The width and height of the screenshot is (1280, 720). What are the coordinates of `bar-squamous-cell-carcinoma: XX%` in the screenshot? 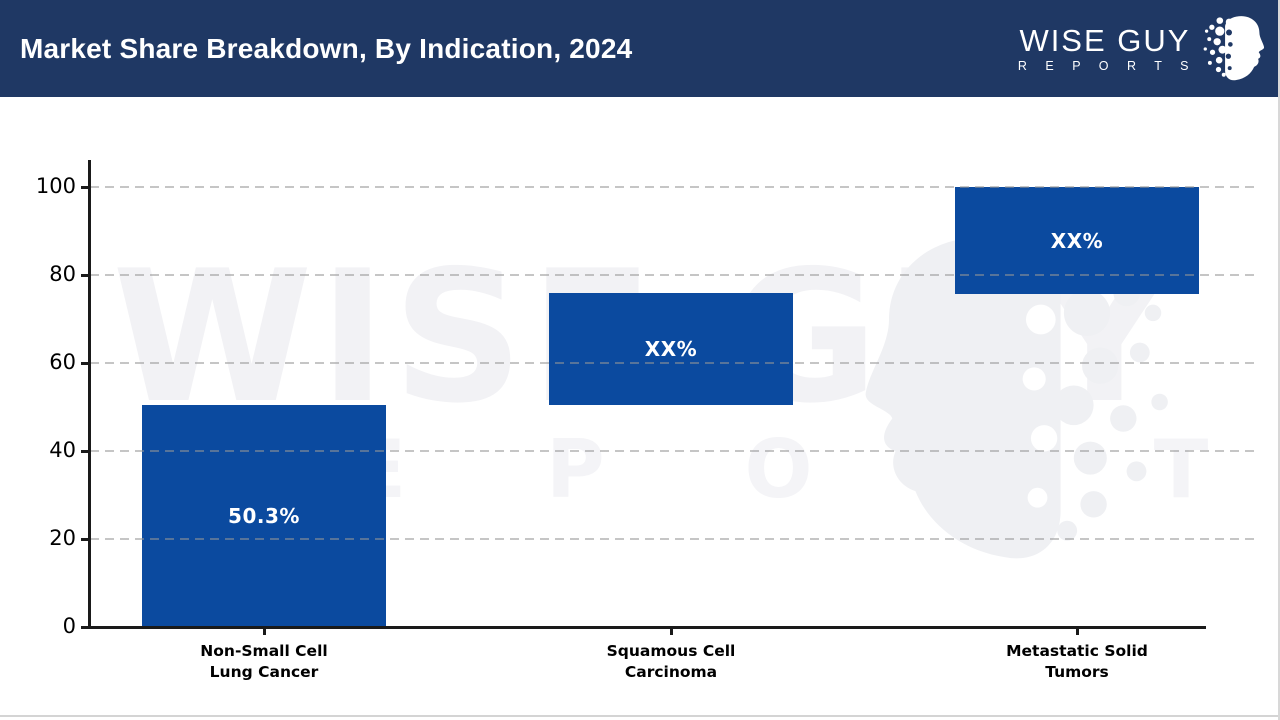 It's located at (671, 349).